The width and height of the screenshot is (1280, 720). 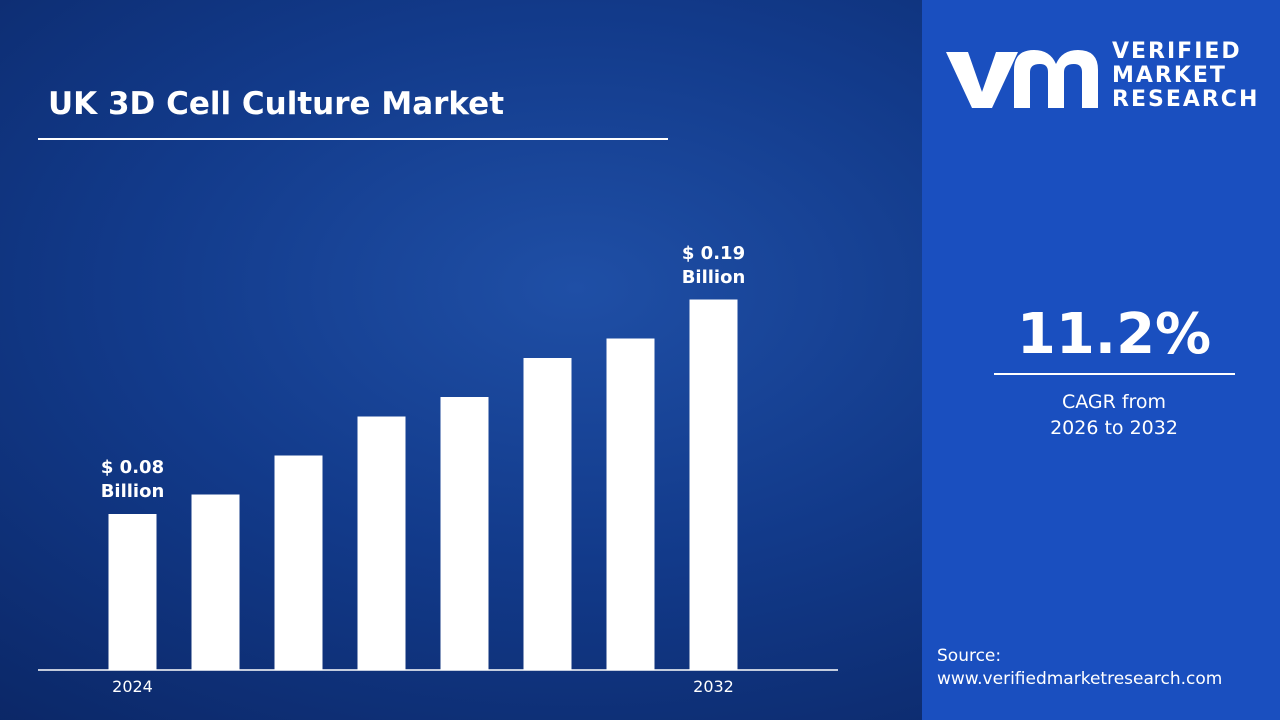 What do you see at coordinates (1114, 402) in the screenshot?
I see `cagr-label: CAGR from` at bounding box center [1114, 402].